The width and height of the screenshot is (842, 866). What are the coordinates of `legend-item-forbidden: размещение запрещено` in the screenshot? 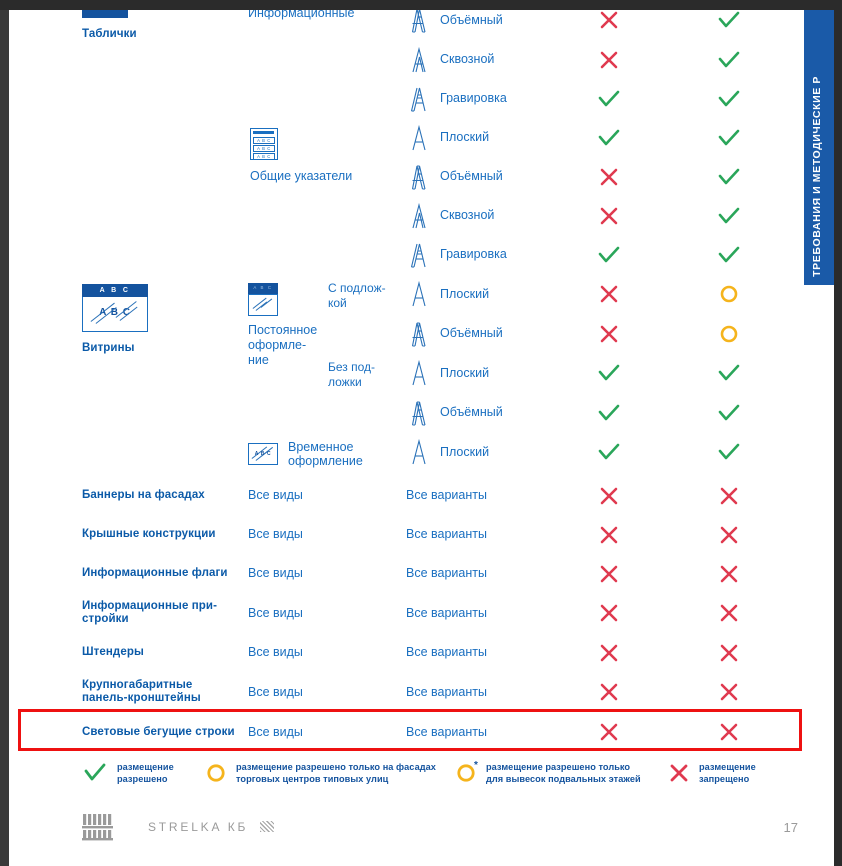 It's located at (712, 773).